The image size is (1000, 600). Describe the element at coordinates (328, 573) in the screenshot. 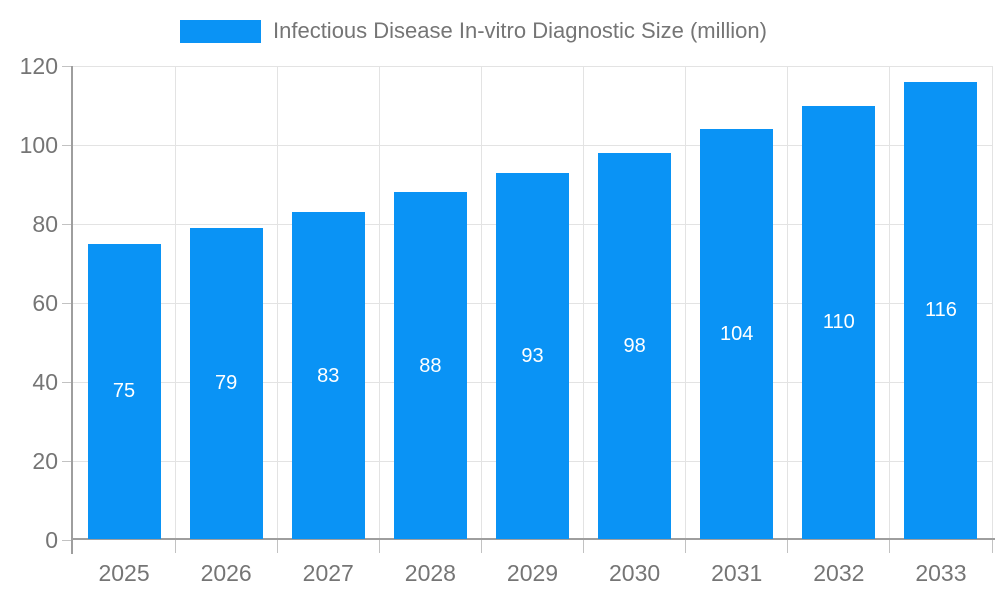

I see `x-axis-tick-label: 2027` at that location.